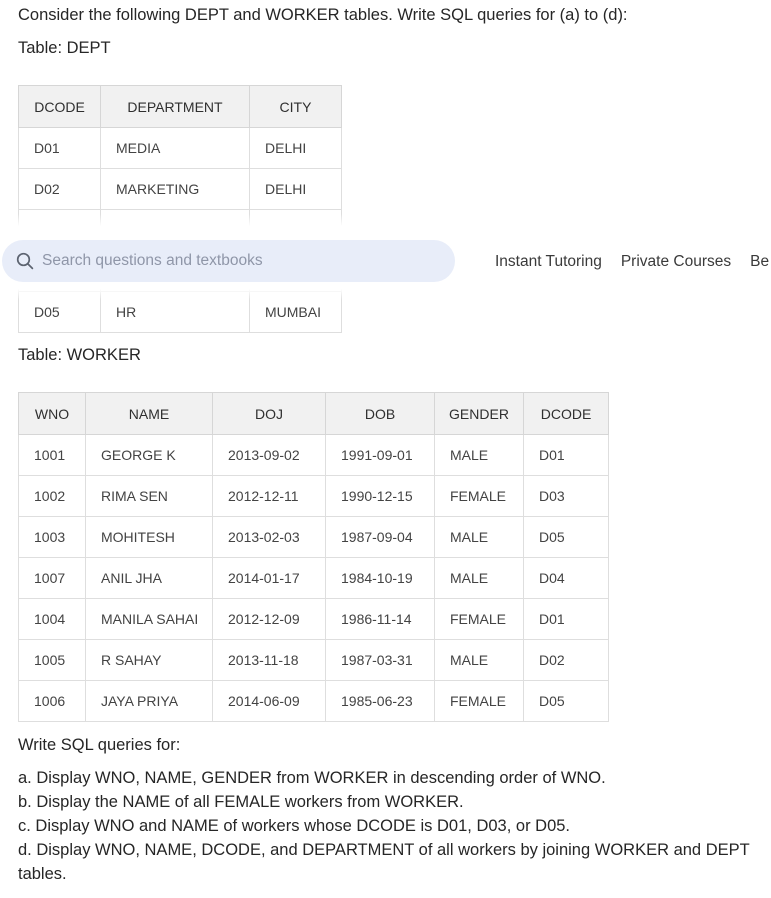 Image resolution: width=771 pixels, height=898 pixels. What do you see at coordinates (149, 619) in the screenshot?
I see `table-cell: MANILA SAHAI` at bounding box center [149, 619].